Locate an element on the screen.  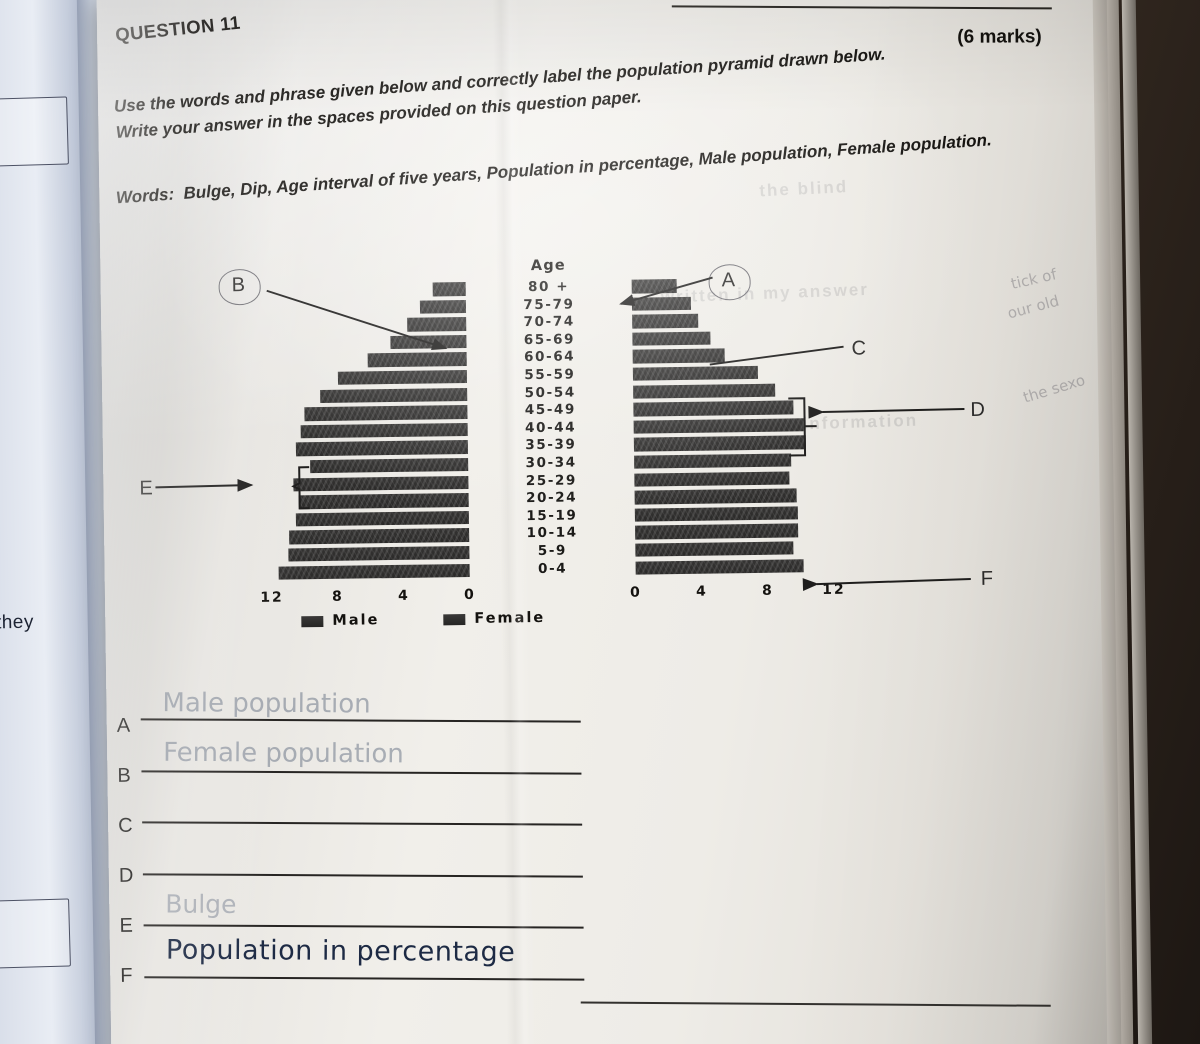
brace-e is located at coordinates (300, 488).